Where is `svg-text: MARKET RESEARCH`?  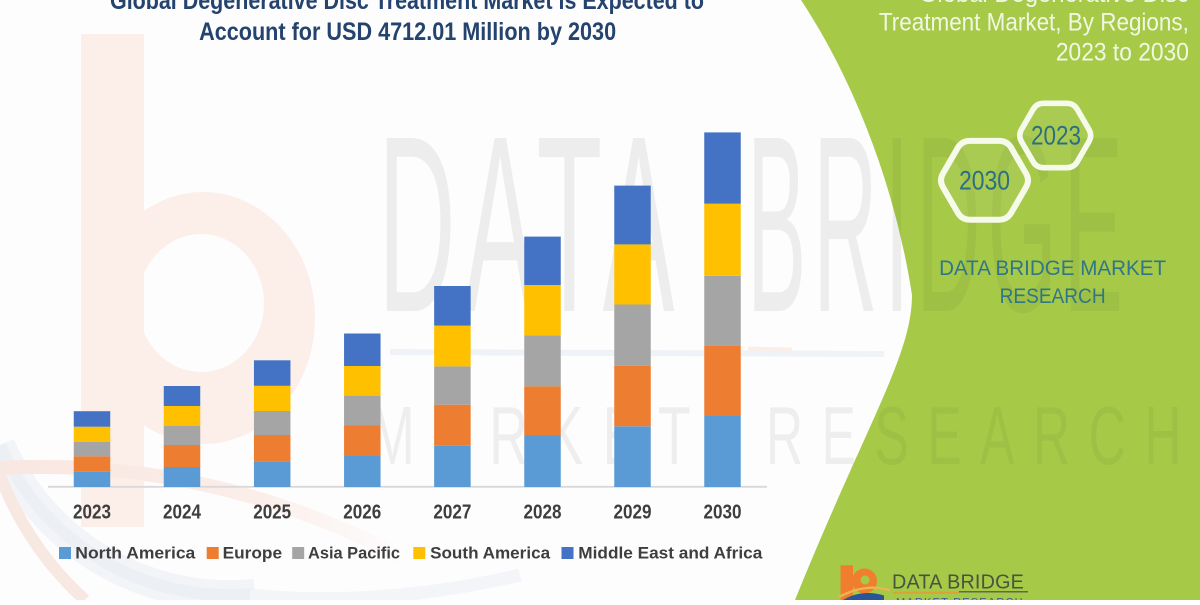 svg-text: MARKET RESEARCH is located at coordinates (960, 599).